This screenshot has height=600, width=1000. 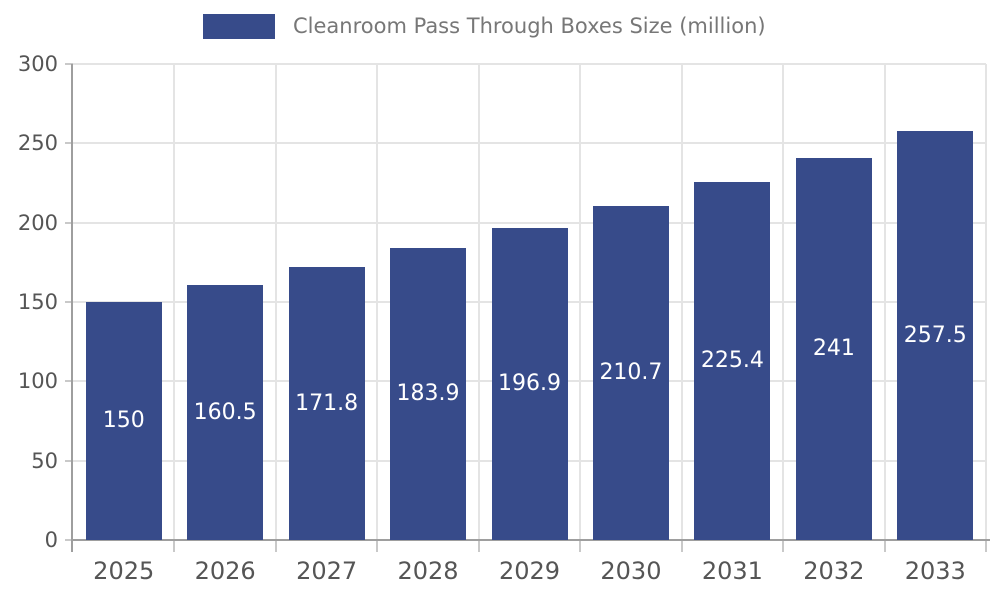 I want to click on x-axis-line, so click(x=531, y=540).